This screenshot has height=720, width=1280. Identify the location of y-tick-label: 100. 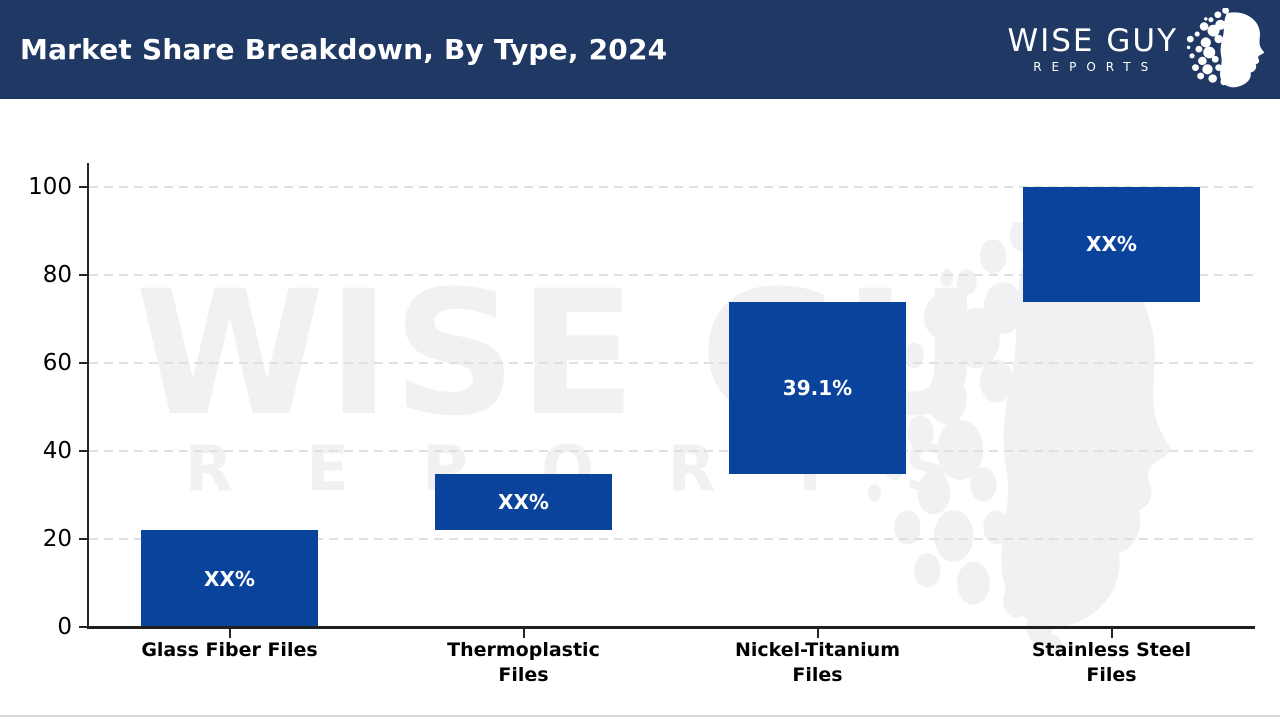
(50, 187).